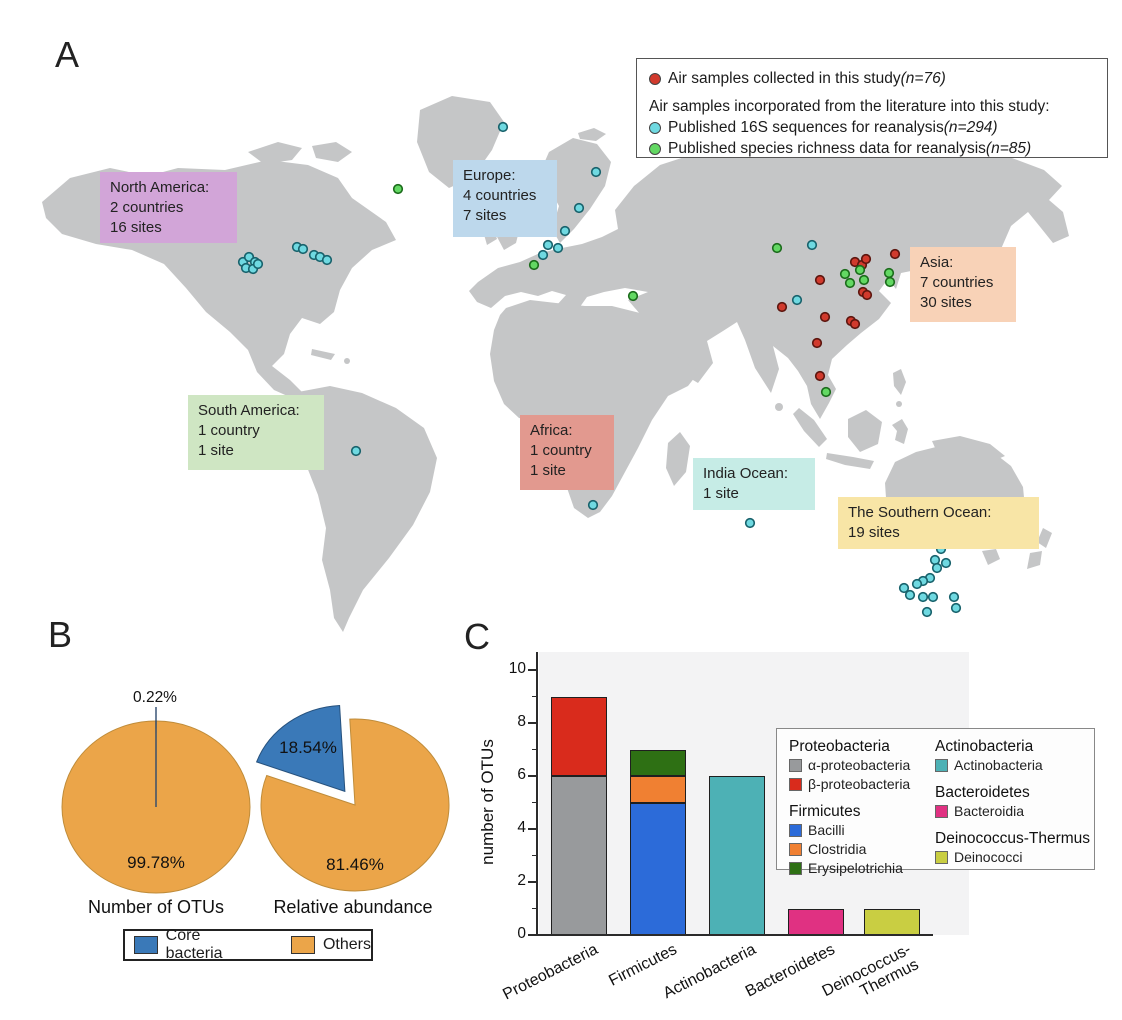  What do you see at coordinates (477, 636) in the screenshot?
I see `panel-c-letter: C` at bounding box center [477, 636].